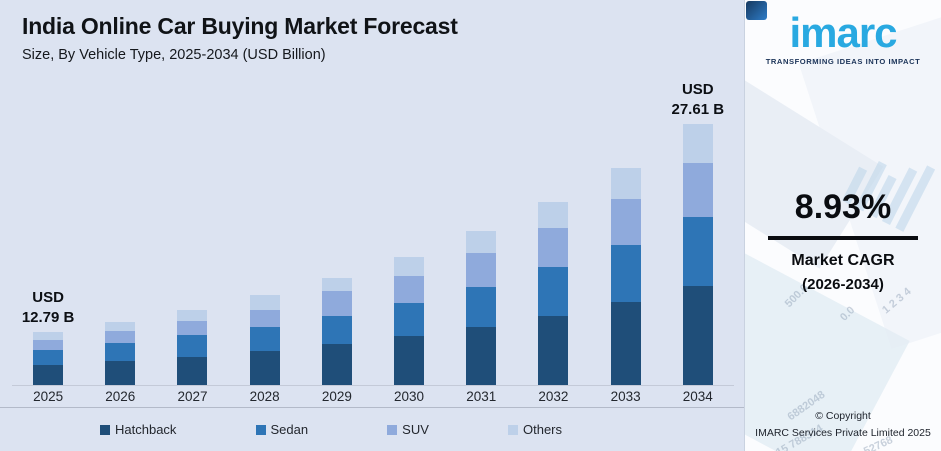 This screenshot has height=451, width=941. Describe the element at coordinates (146, 429) in the screenshot. I see `legend-label: Hatchback` at that location.